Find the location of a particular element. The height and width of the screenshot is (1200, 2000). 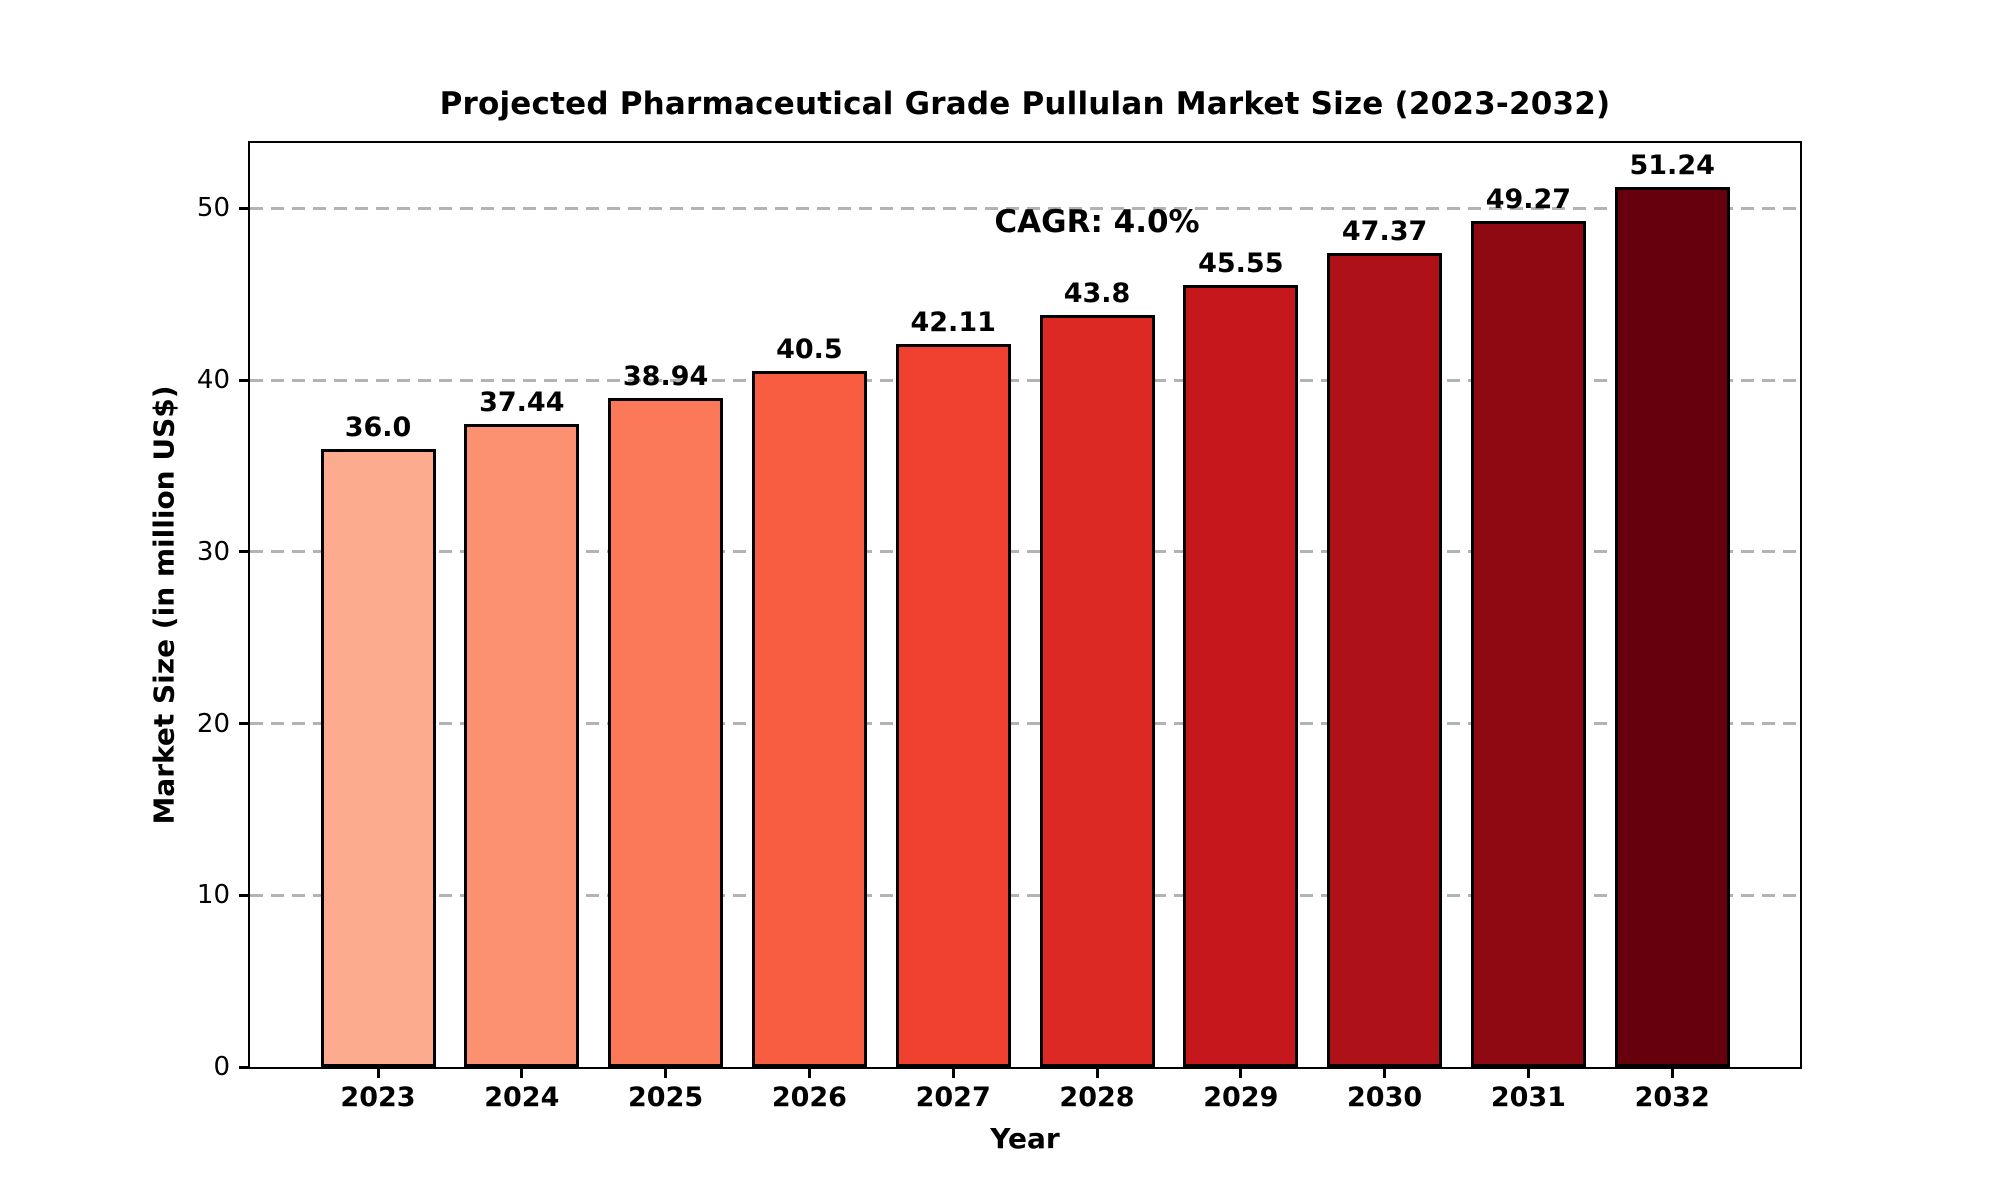

x-tick-mark-2023 is located at coordinates (378, 1072).